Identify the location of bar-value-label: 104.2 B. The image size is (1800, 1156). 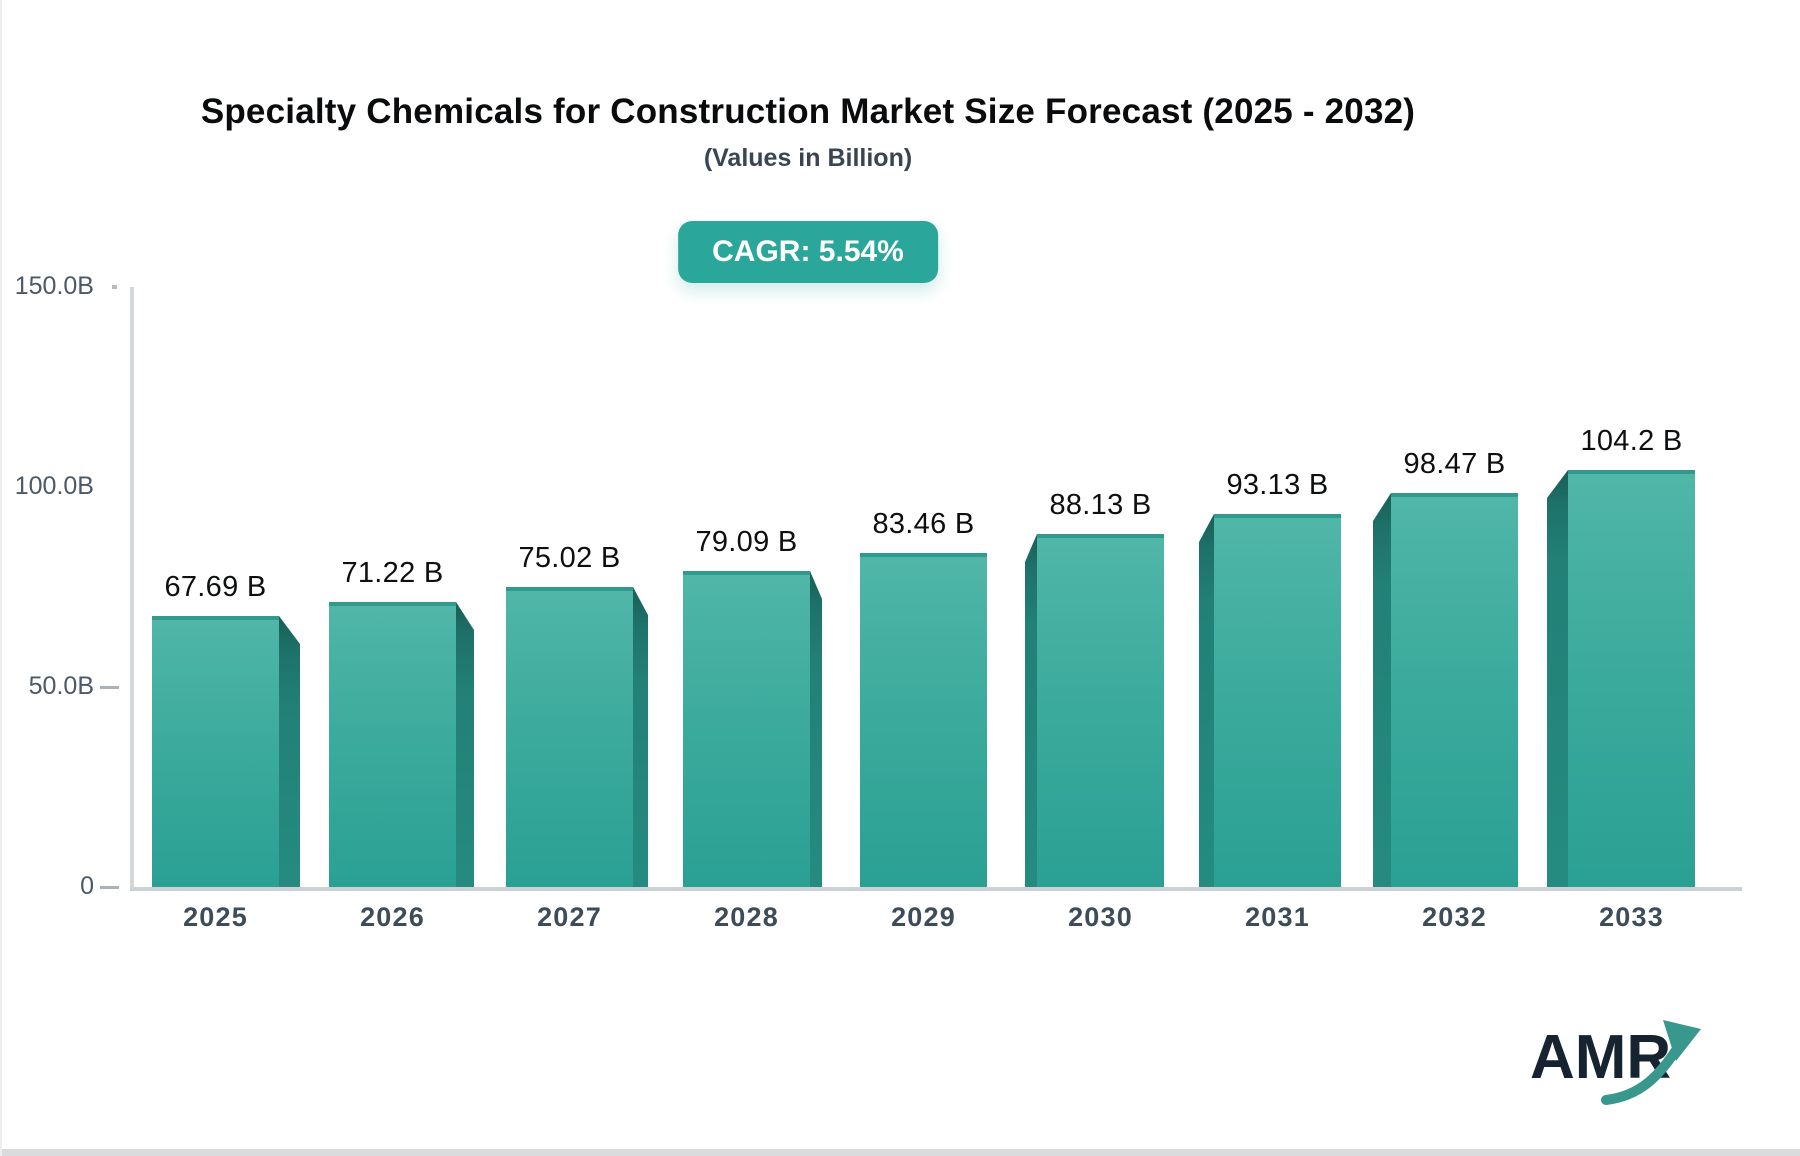
(1631, 441).